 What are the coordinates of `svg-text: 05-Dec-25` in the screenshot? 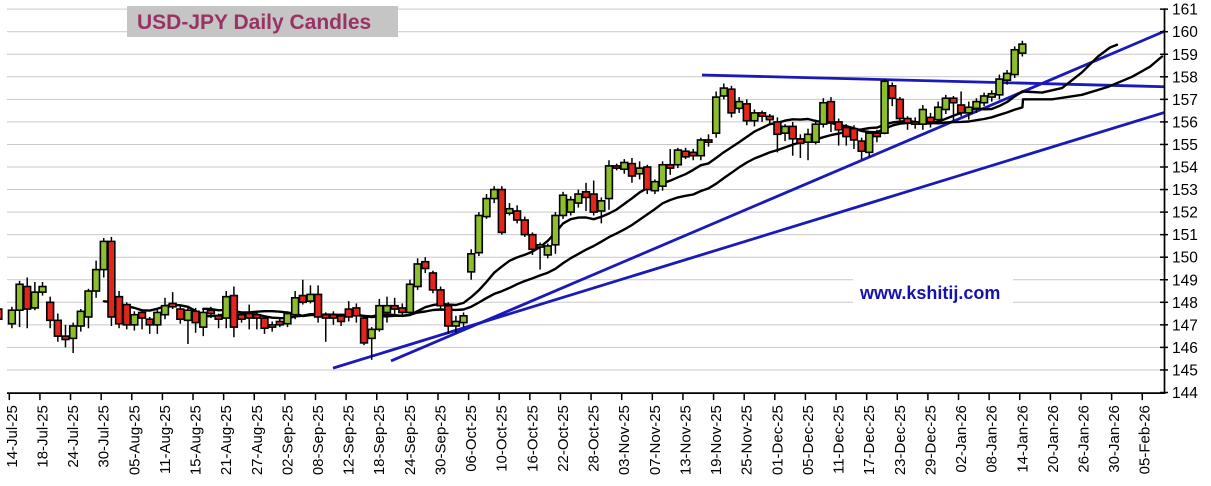 It's located at (808, 440).